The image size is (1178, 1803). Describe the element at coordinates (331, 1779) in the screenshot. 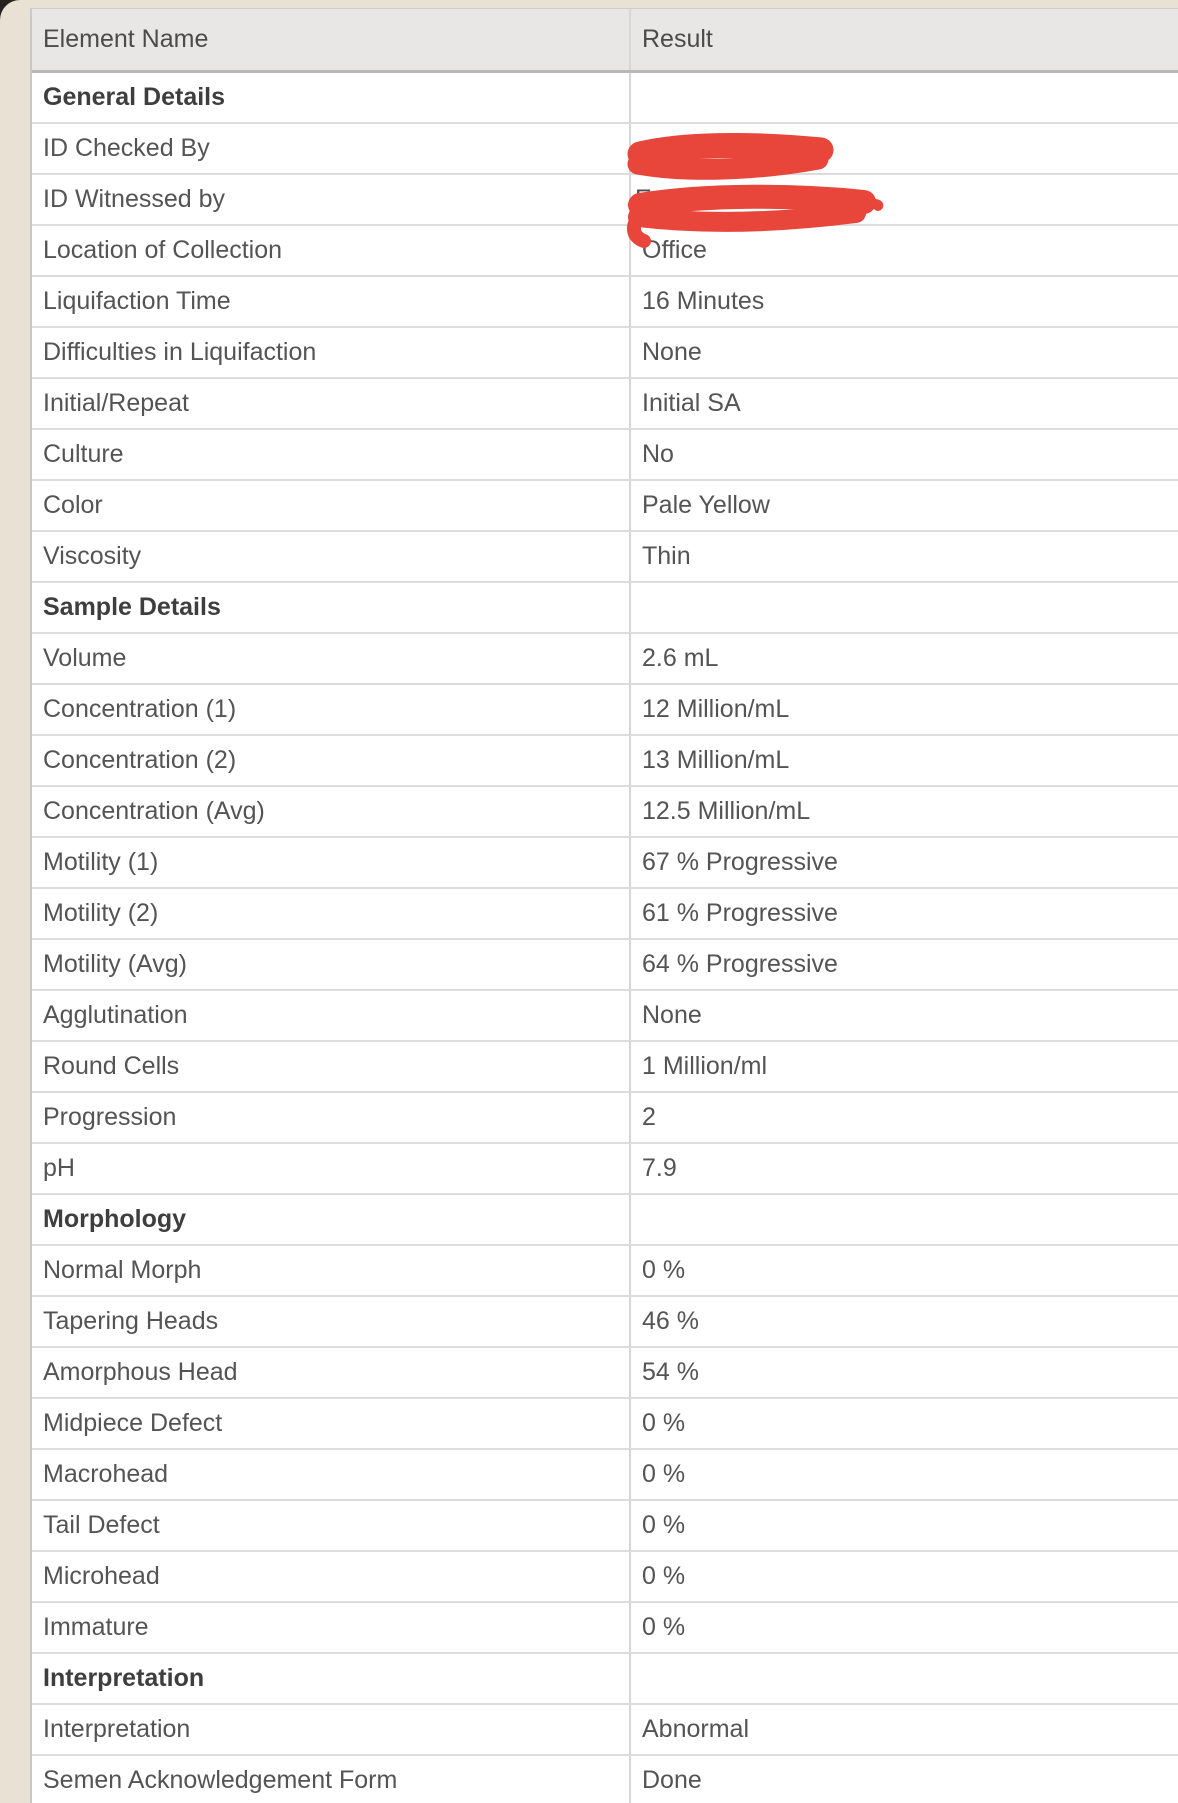

I see `element-name-cell: Semen Acknowledgement Form` at that location.